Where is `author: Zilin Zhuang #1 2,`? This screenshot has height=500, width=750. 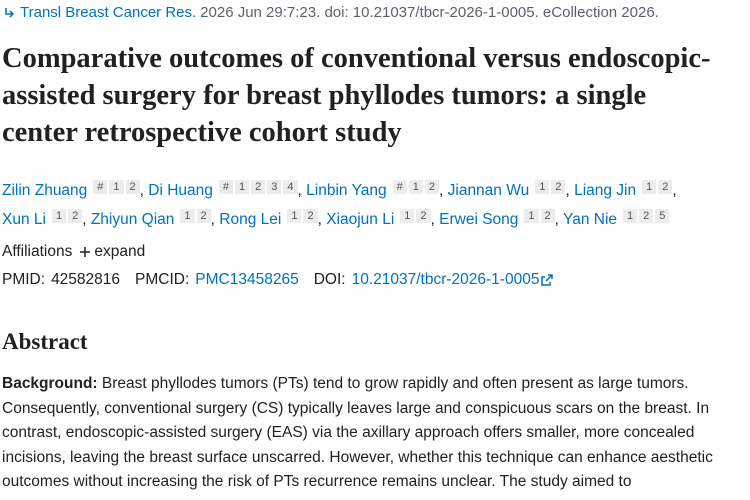
author: Zilin Zhuang #1 2, is located at coordinates (73, 189).